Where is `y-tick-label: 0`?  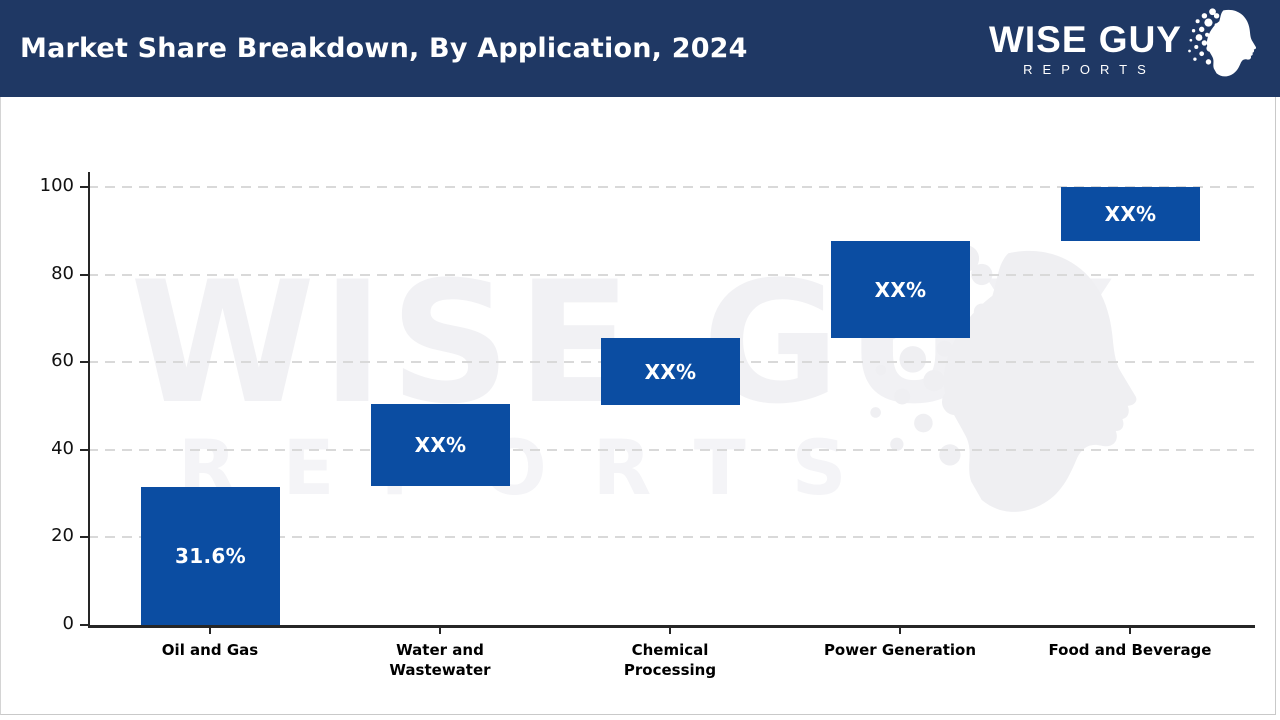
y-tick-label: 0 is located at coordinates (68, 623).